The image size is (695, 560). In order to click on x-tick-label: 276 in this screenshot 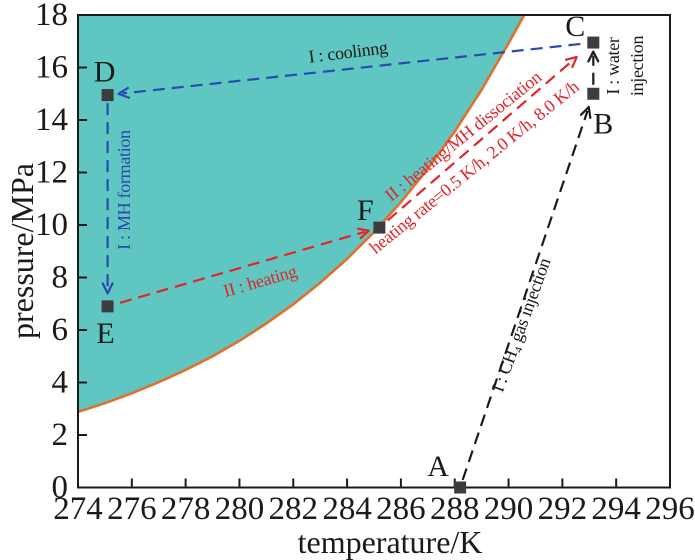, I will do `click(132, 509)`.